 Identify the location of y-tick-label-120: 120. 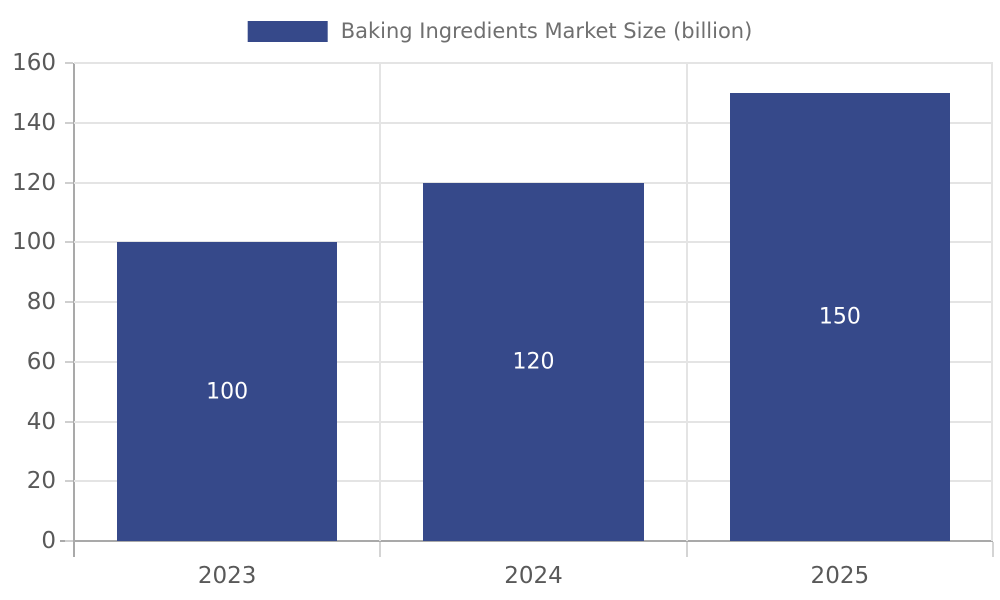
(34, 182).